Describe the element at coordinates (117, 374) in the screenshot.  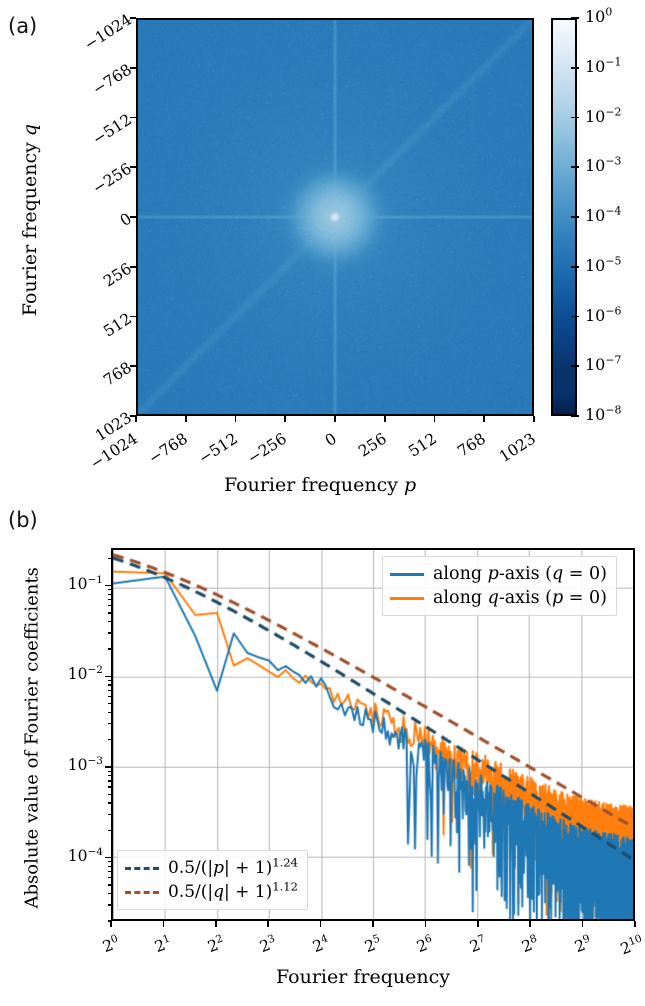
I see `panel-a-yticklabel: 768` at that location.